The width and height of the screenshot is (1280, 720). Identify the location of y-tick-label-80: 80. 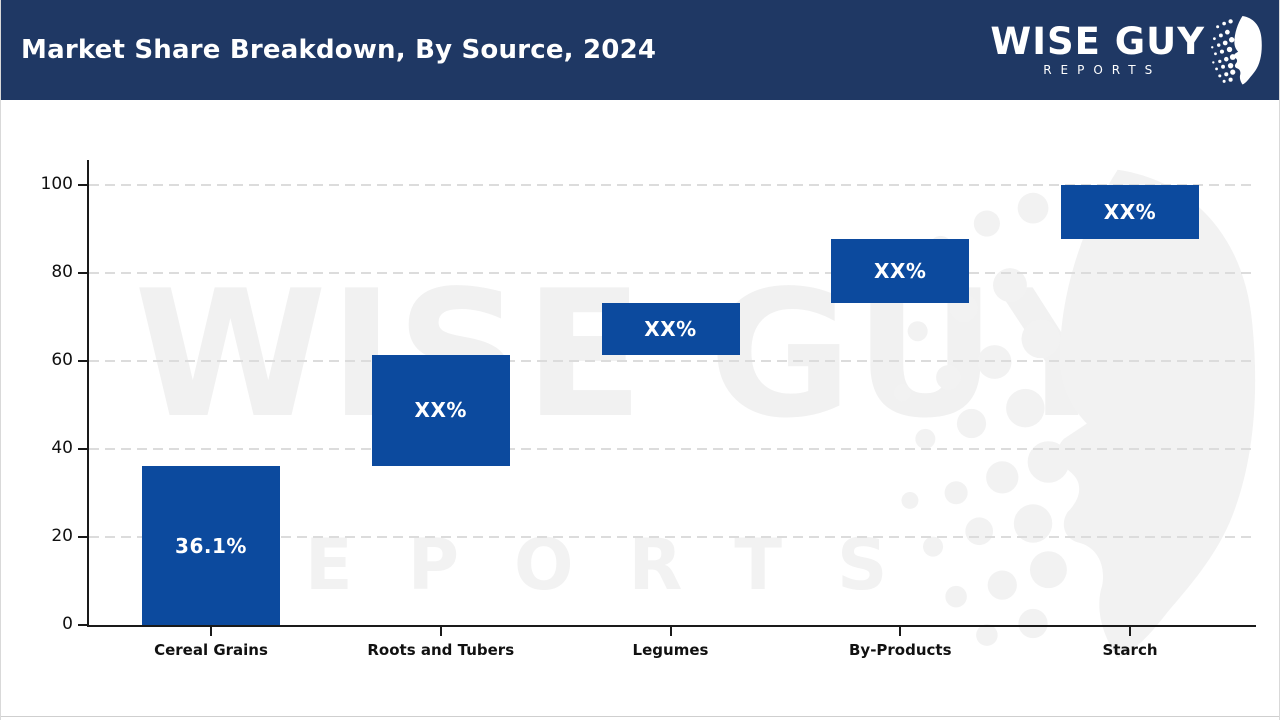
(62, 272).